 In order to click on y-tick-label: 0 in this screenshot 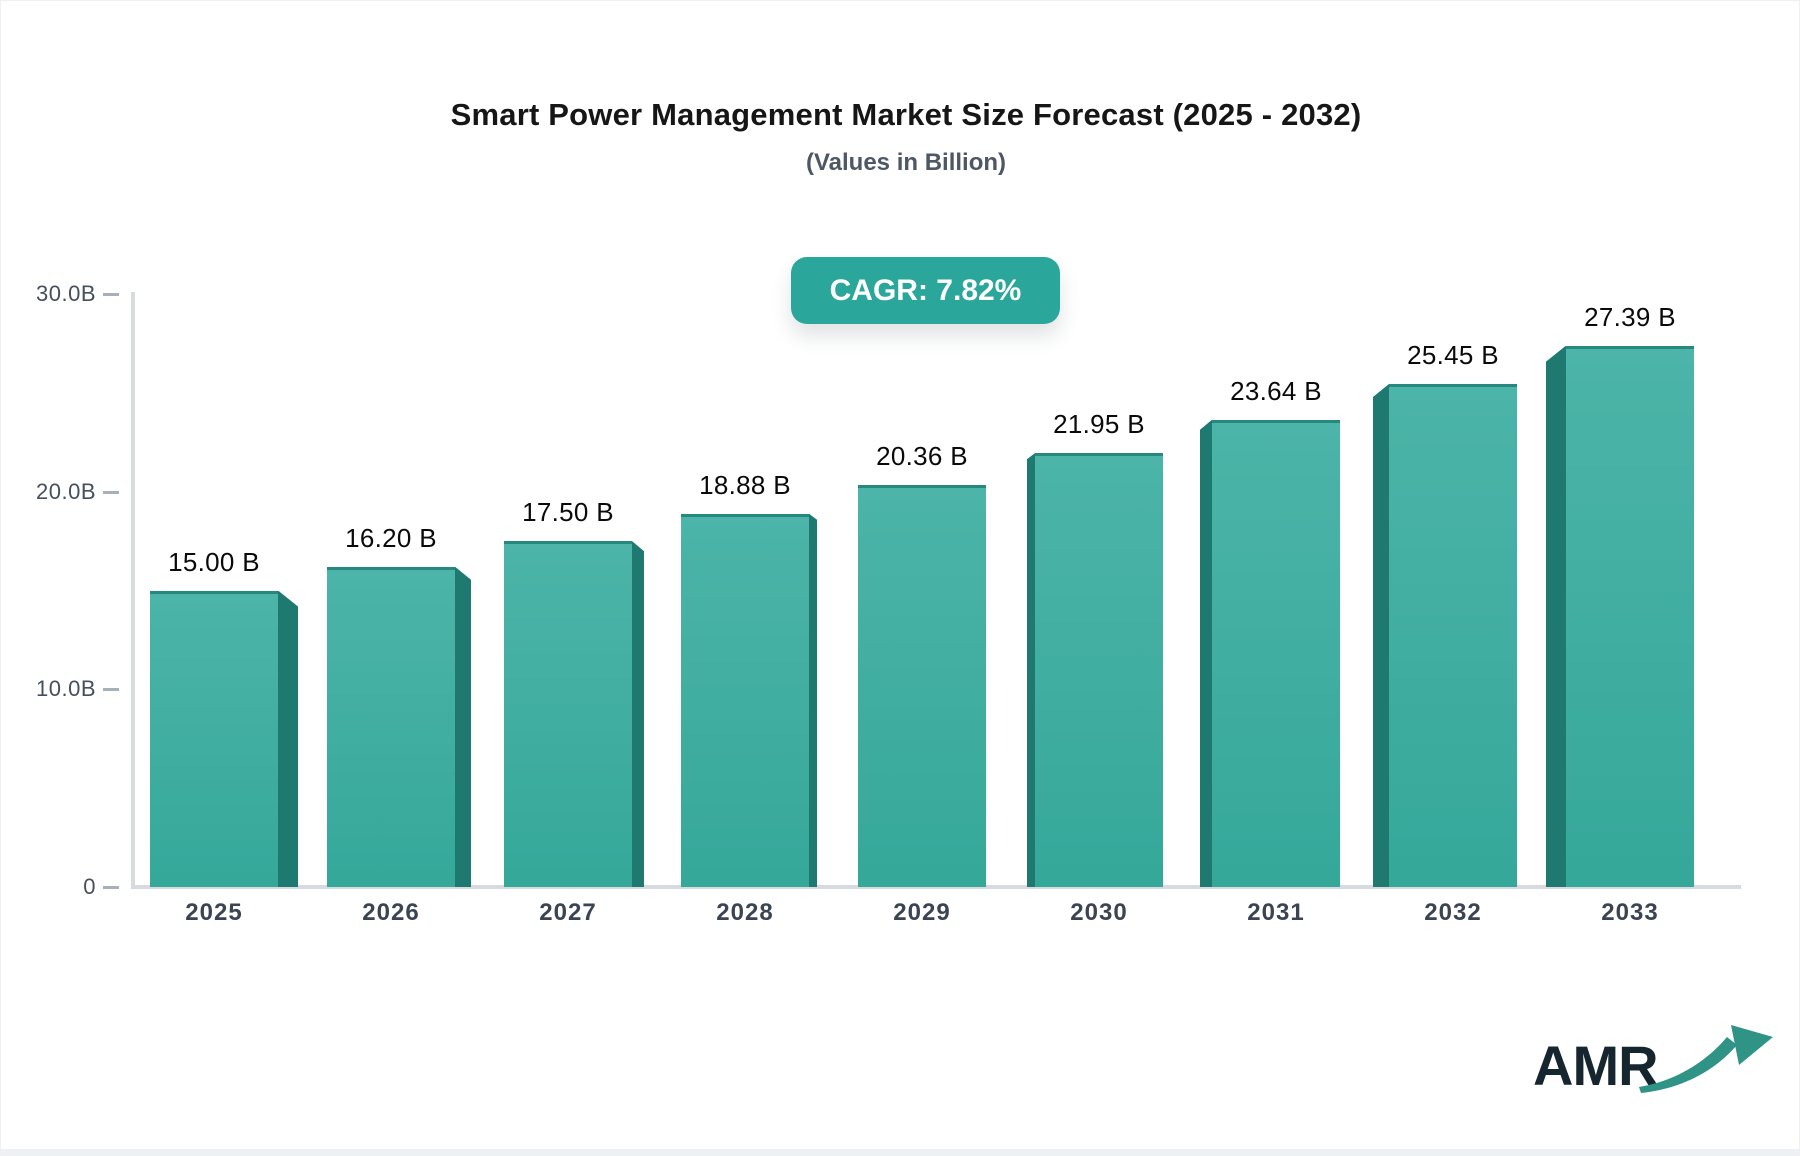, I will do `click(89, 886)`.